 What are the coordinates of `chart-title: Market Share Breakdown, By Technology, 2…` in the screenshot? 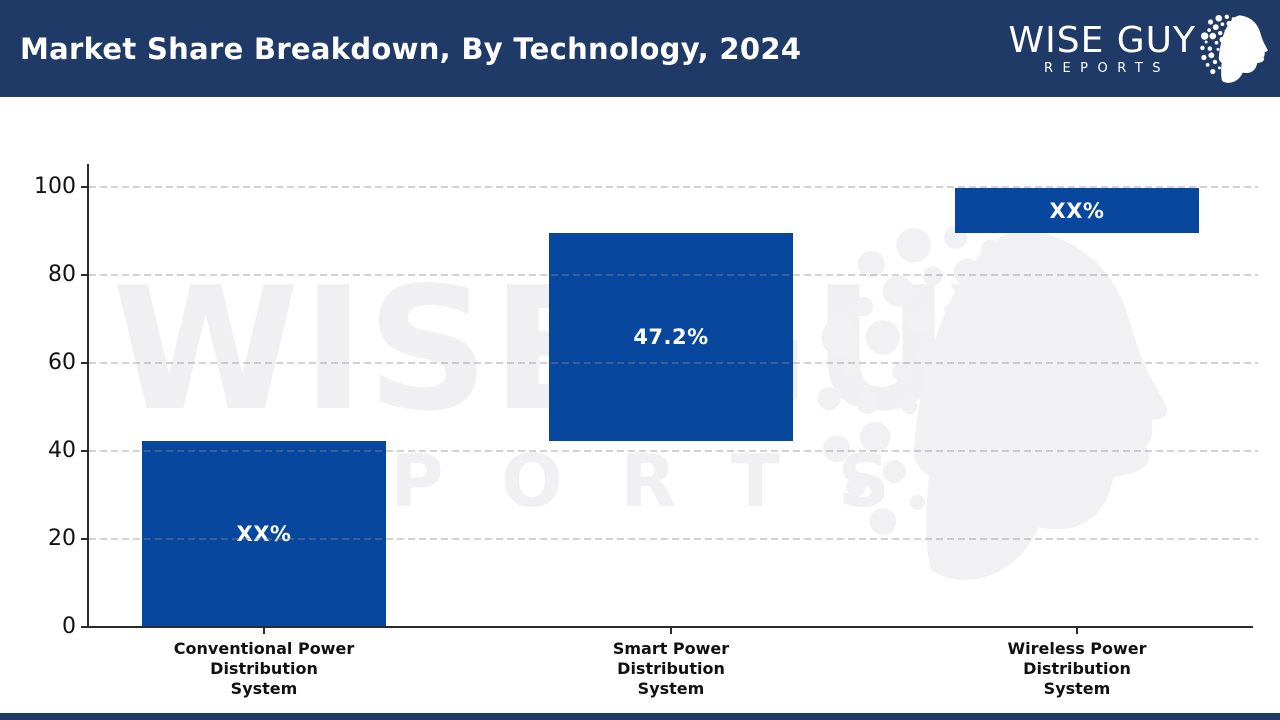 It's located at (411, 48).